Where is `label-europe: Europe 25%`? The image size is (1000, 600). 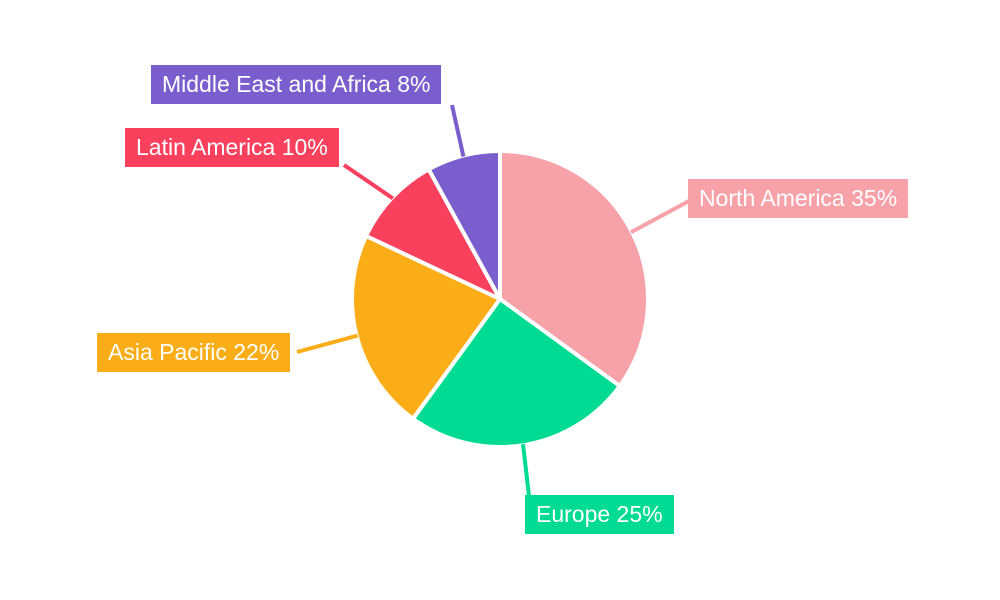 label-europe: Europe 25% is located at coordinates (599, 514).